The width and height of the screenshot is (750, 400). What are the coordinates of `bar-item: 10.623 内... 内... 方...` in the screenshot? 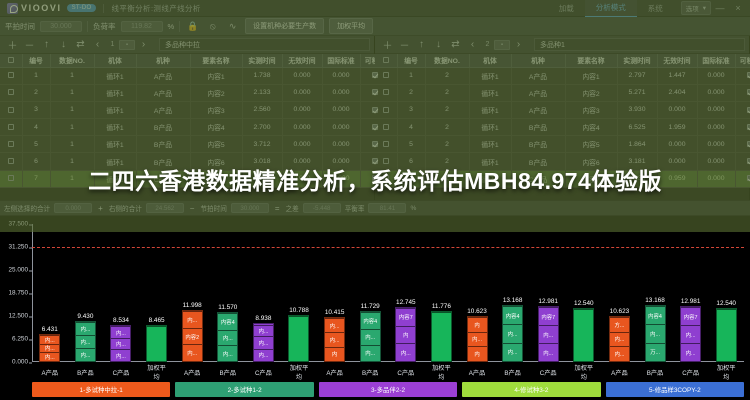 It's located at (619, 335).